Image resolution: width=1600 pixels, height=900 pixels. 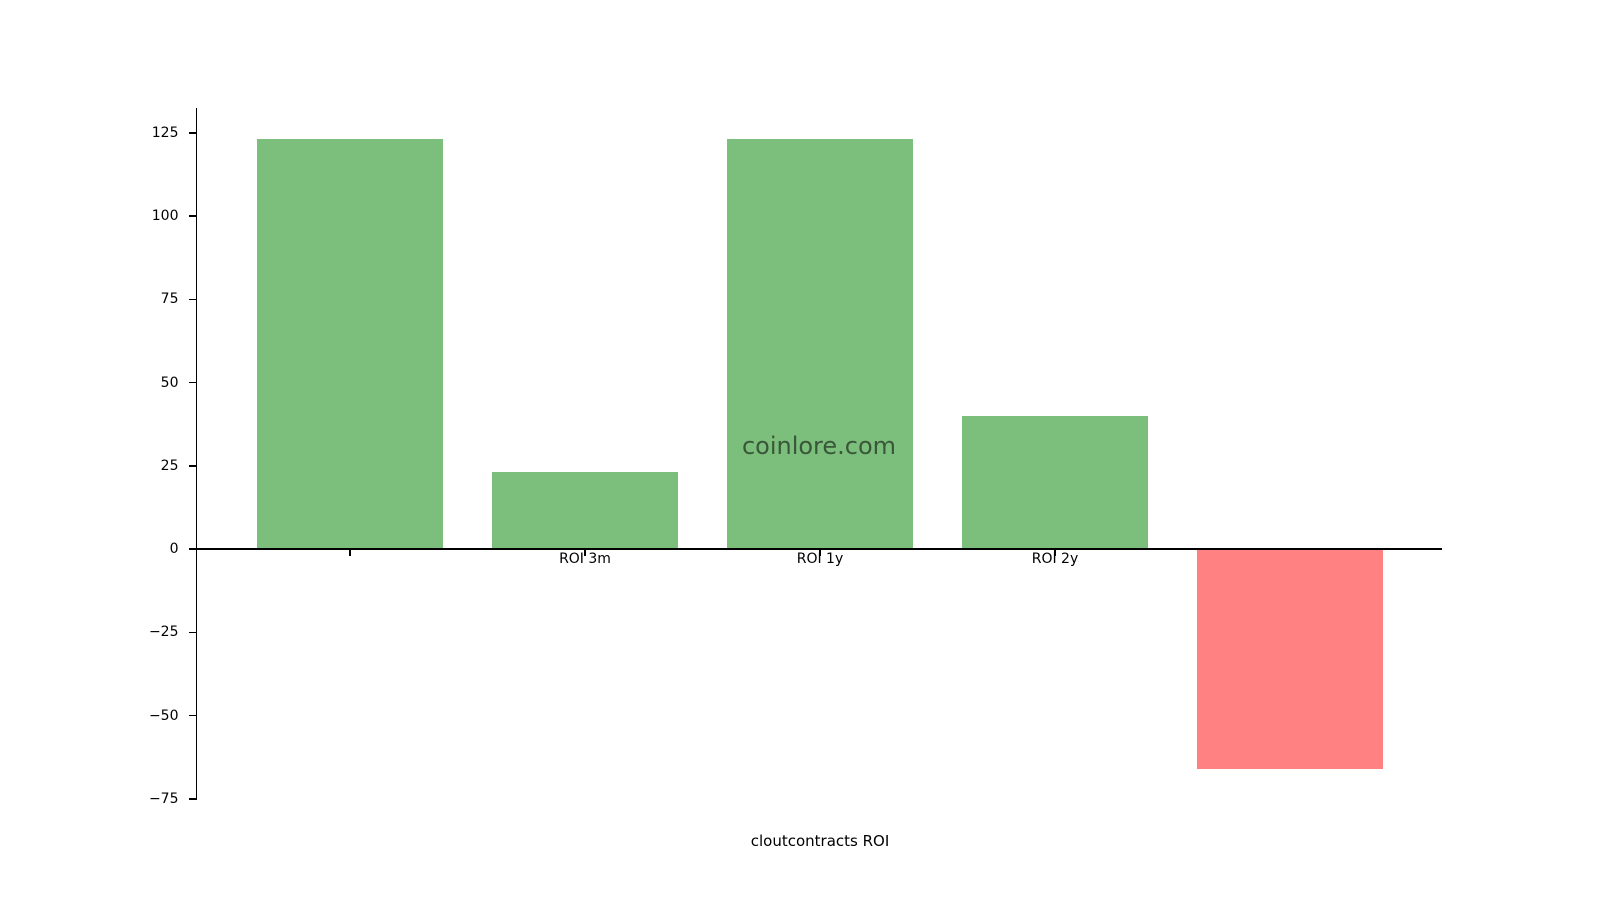 I want to click on y-tick-label: 50, so click(x=169, y=382).